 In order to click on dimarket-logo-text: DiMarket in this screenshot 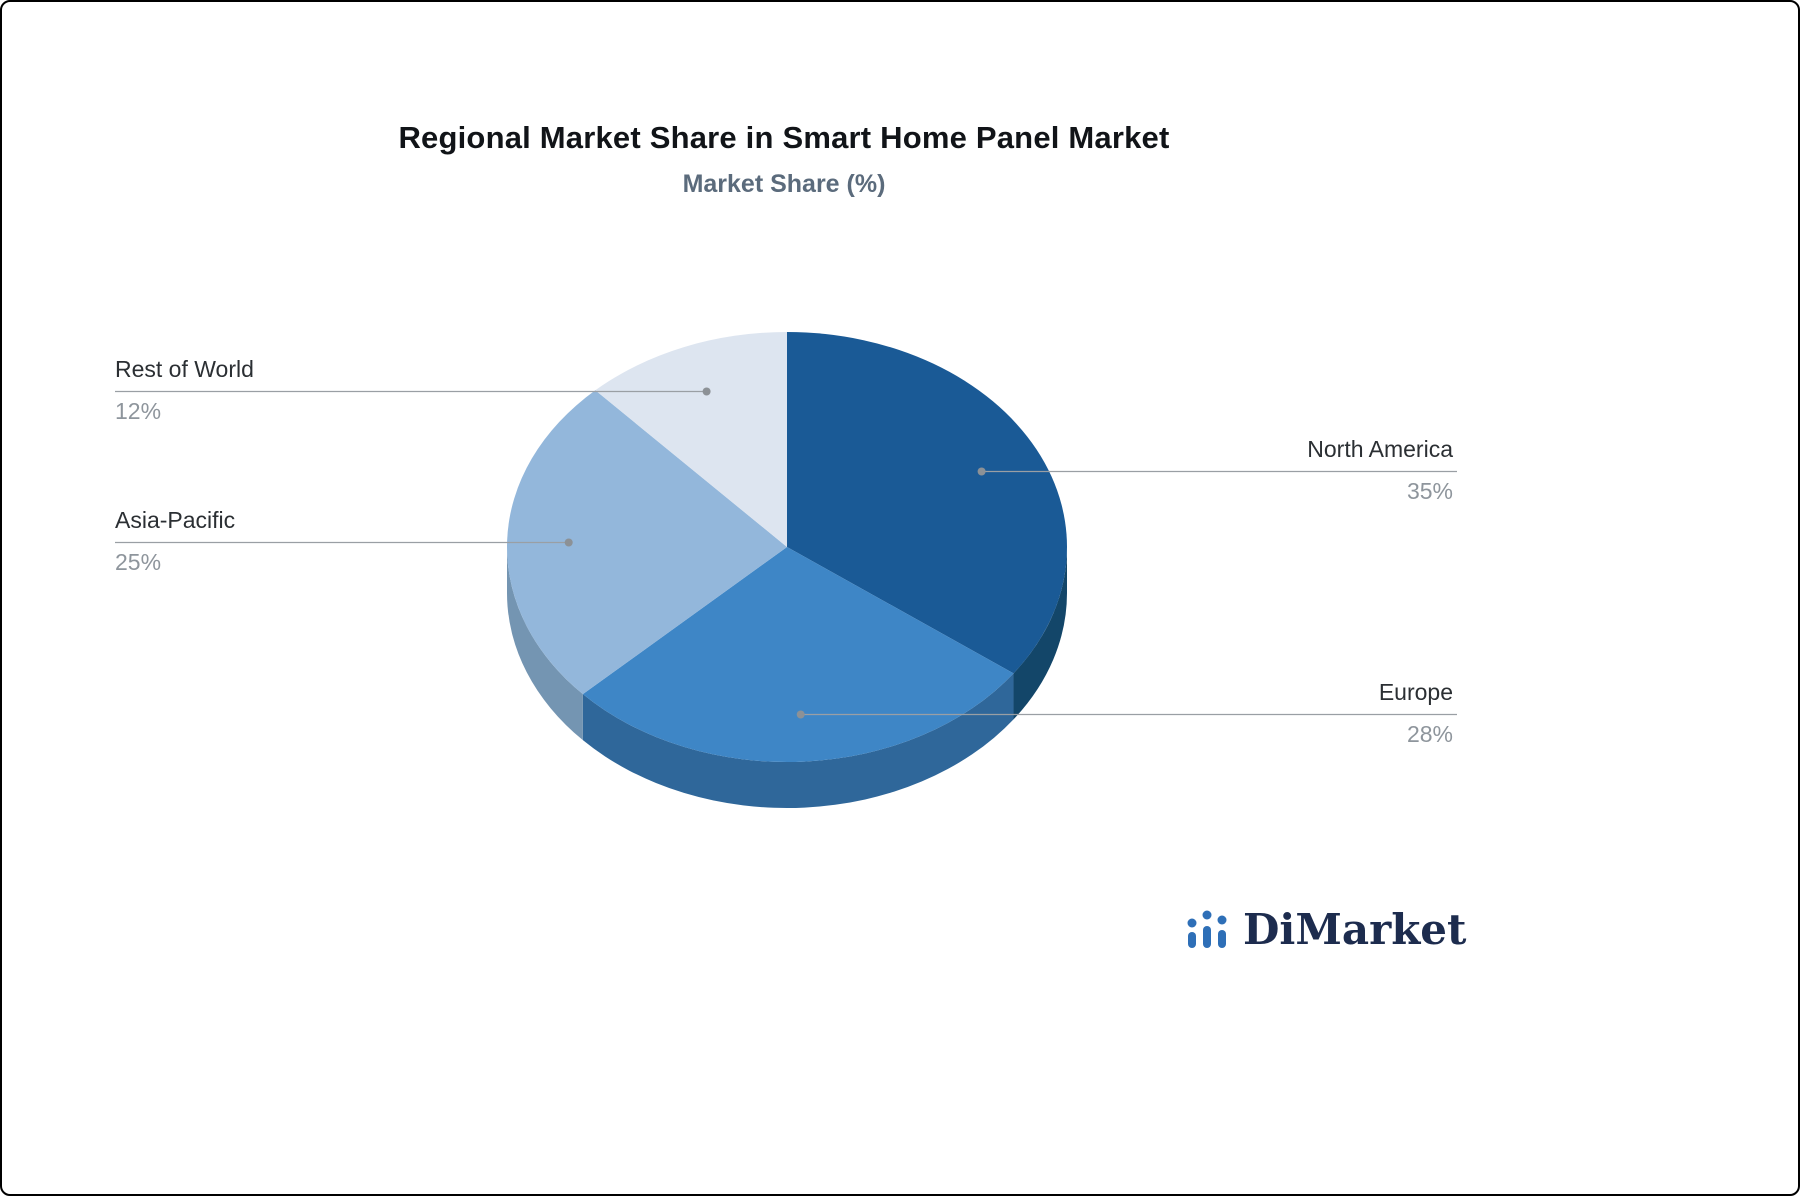, I will do `click(1355, 929)`.